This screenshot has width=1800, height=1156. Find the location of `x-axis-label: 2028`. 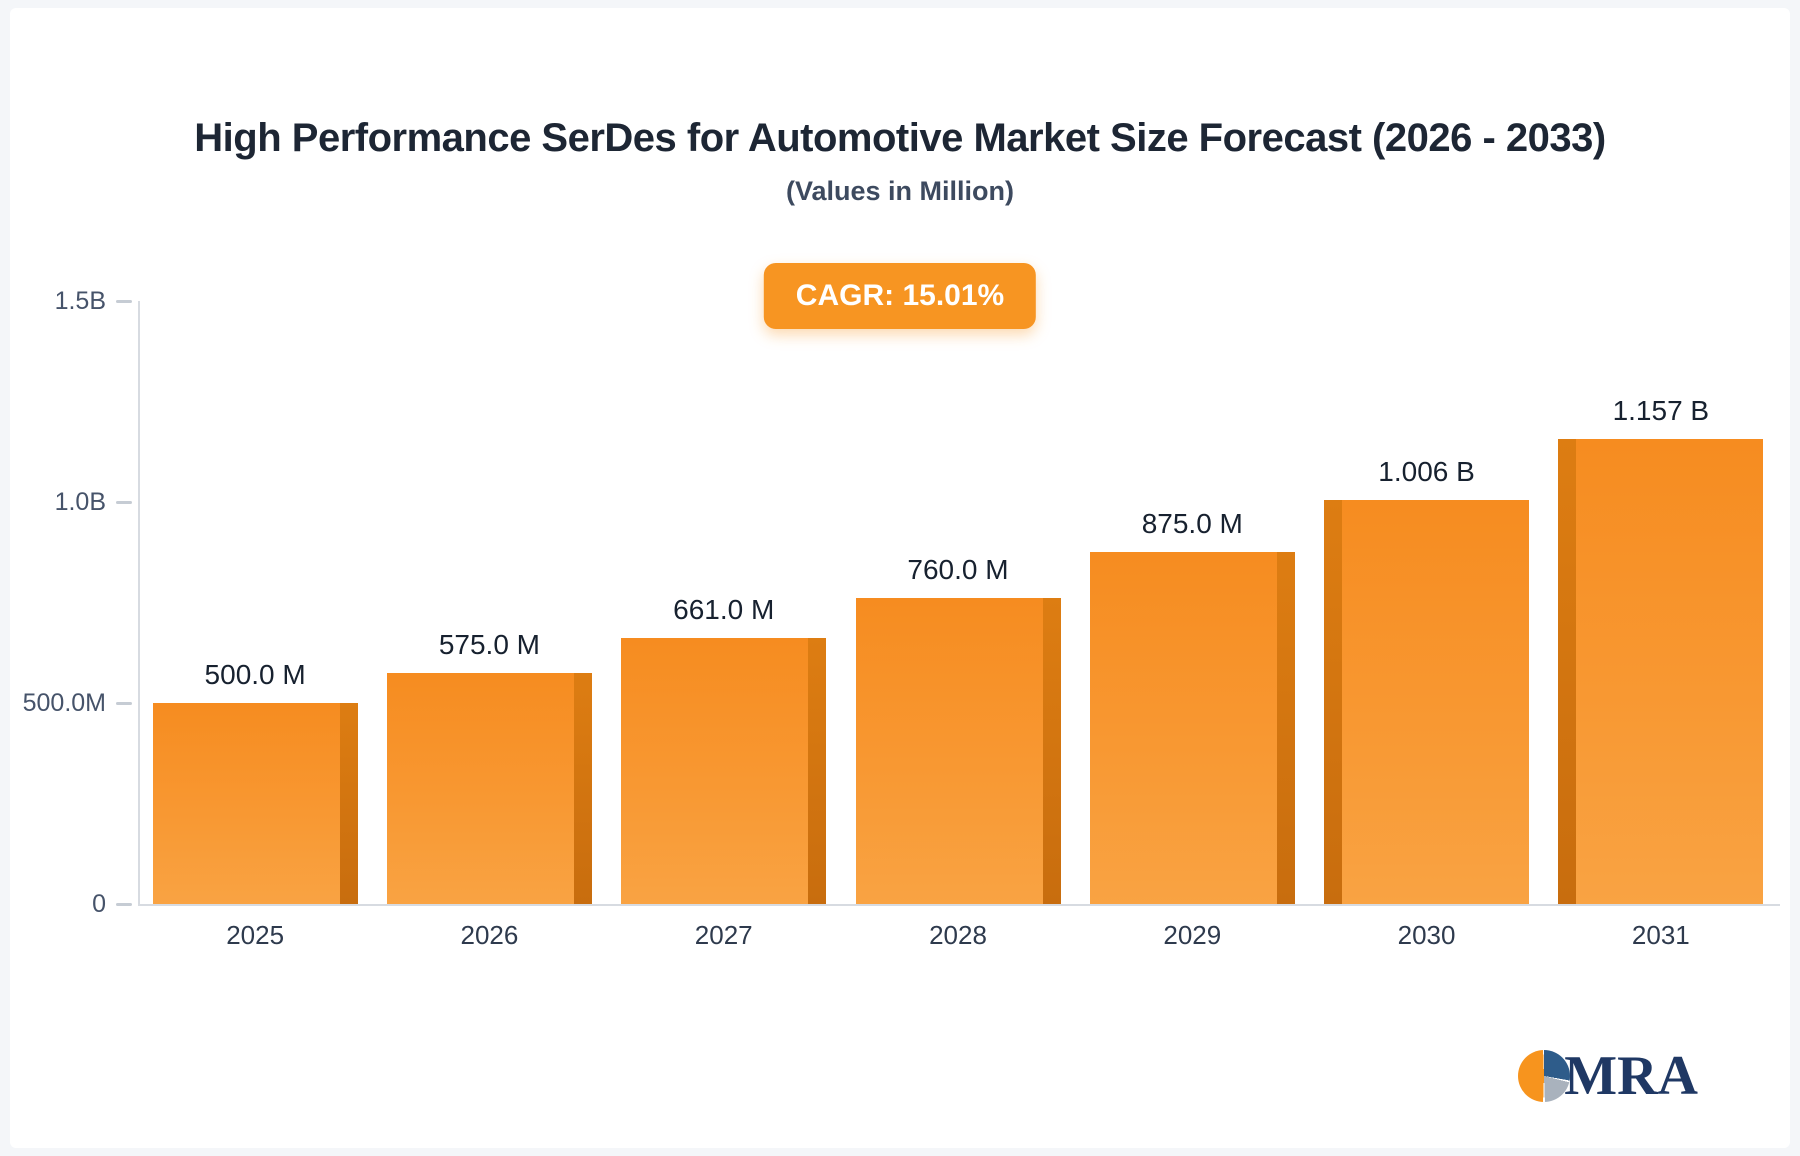

x-axis-label: 2028 is located at coordinates (958, 935).